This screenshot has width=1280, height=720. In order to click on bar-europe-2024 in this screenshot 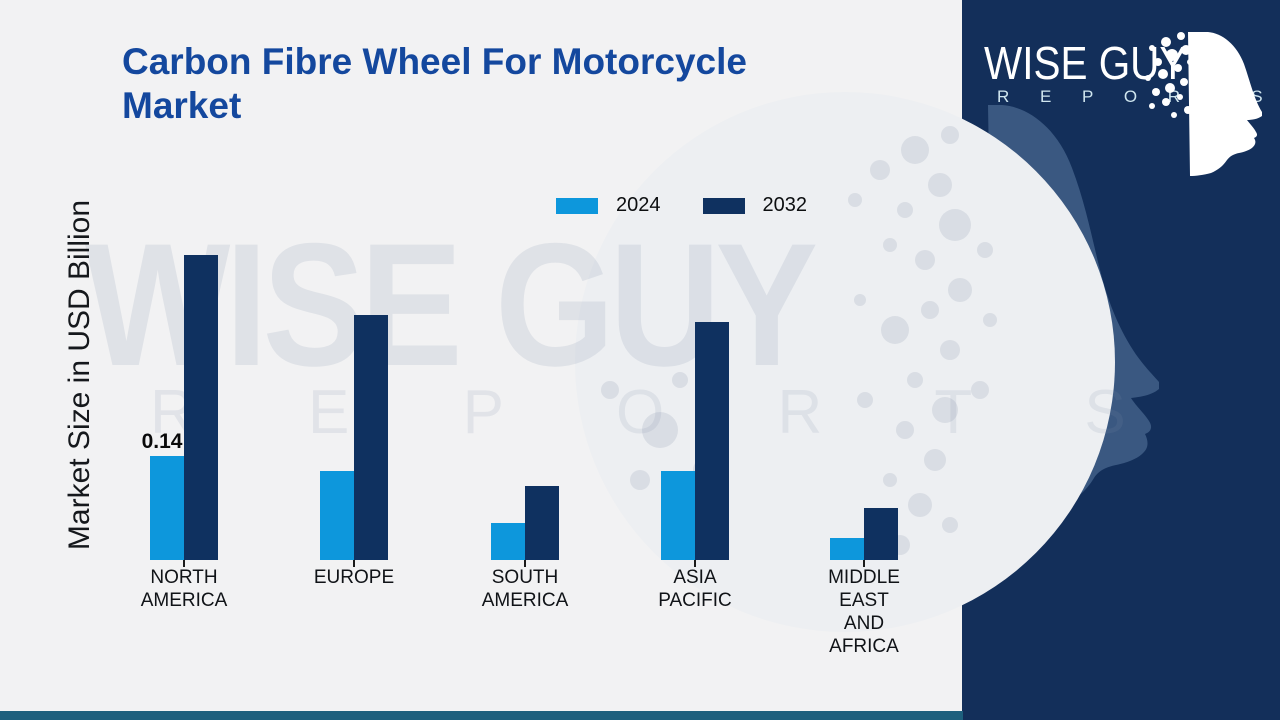, I will do `click(337, 515)`.